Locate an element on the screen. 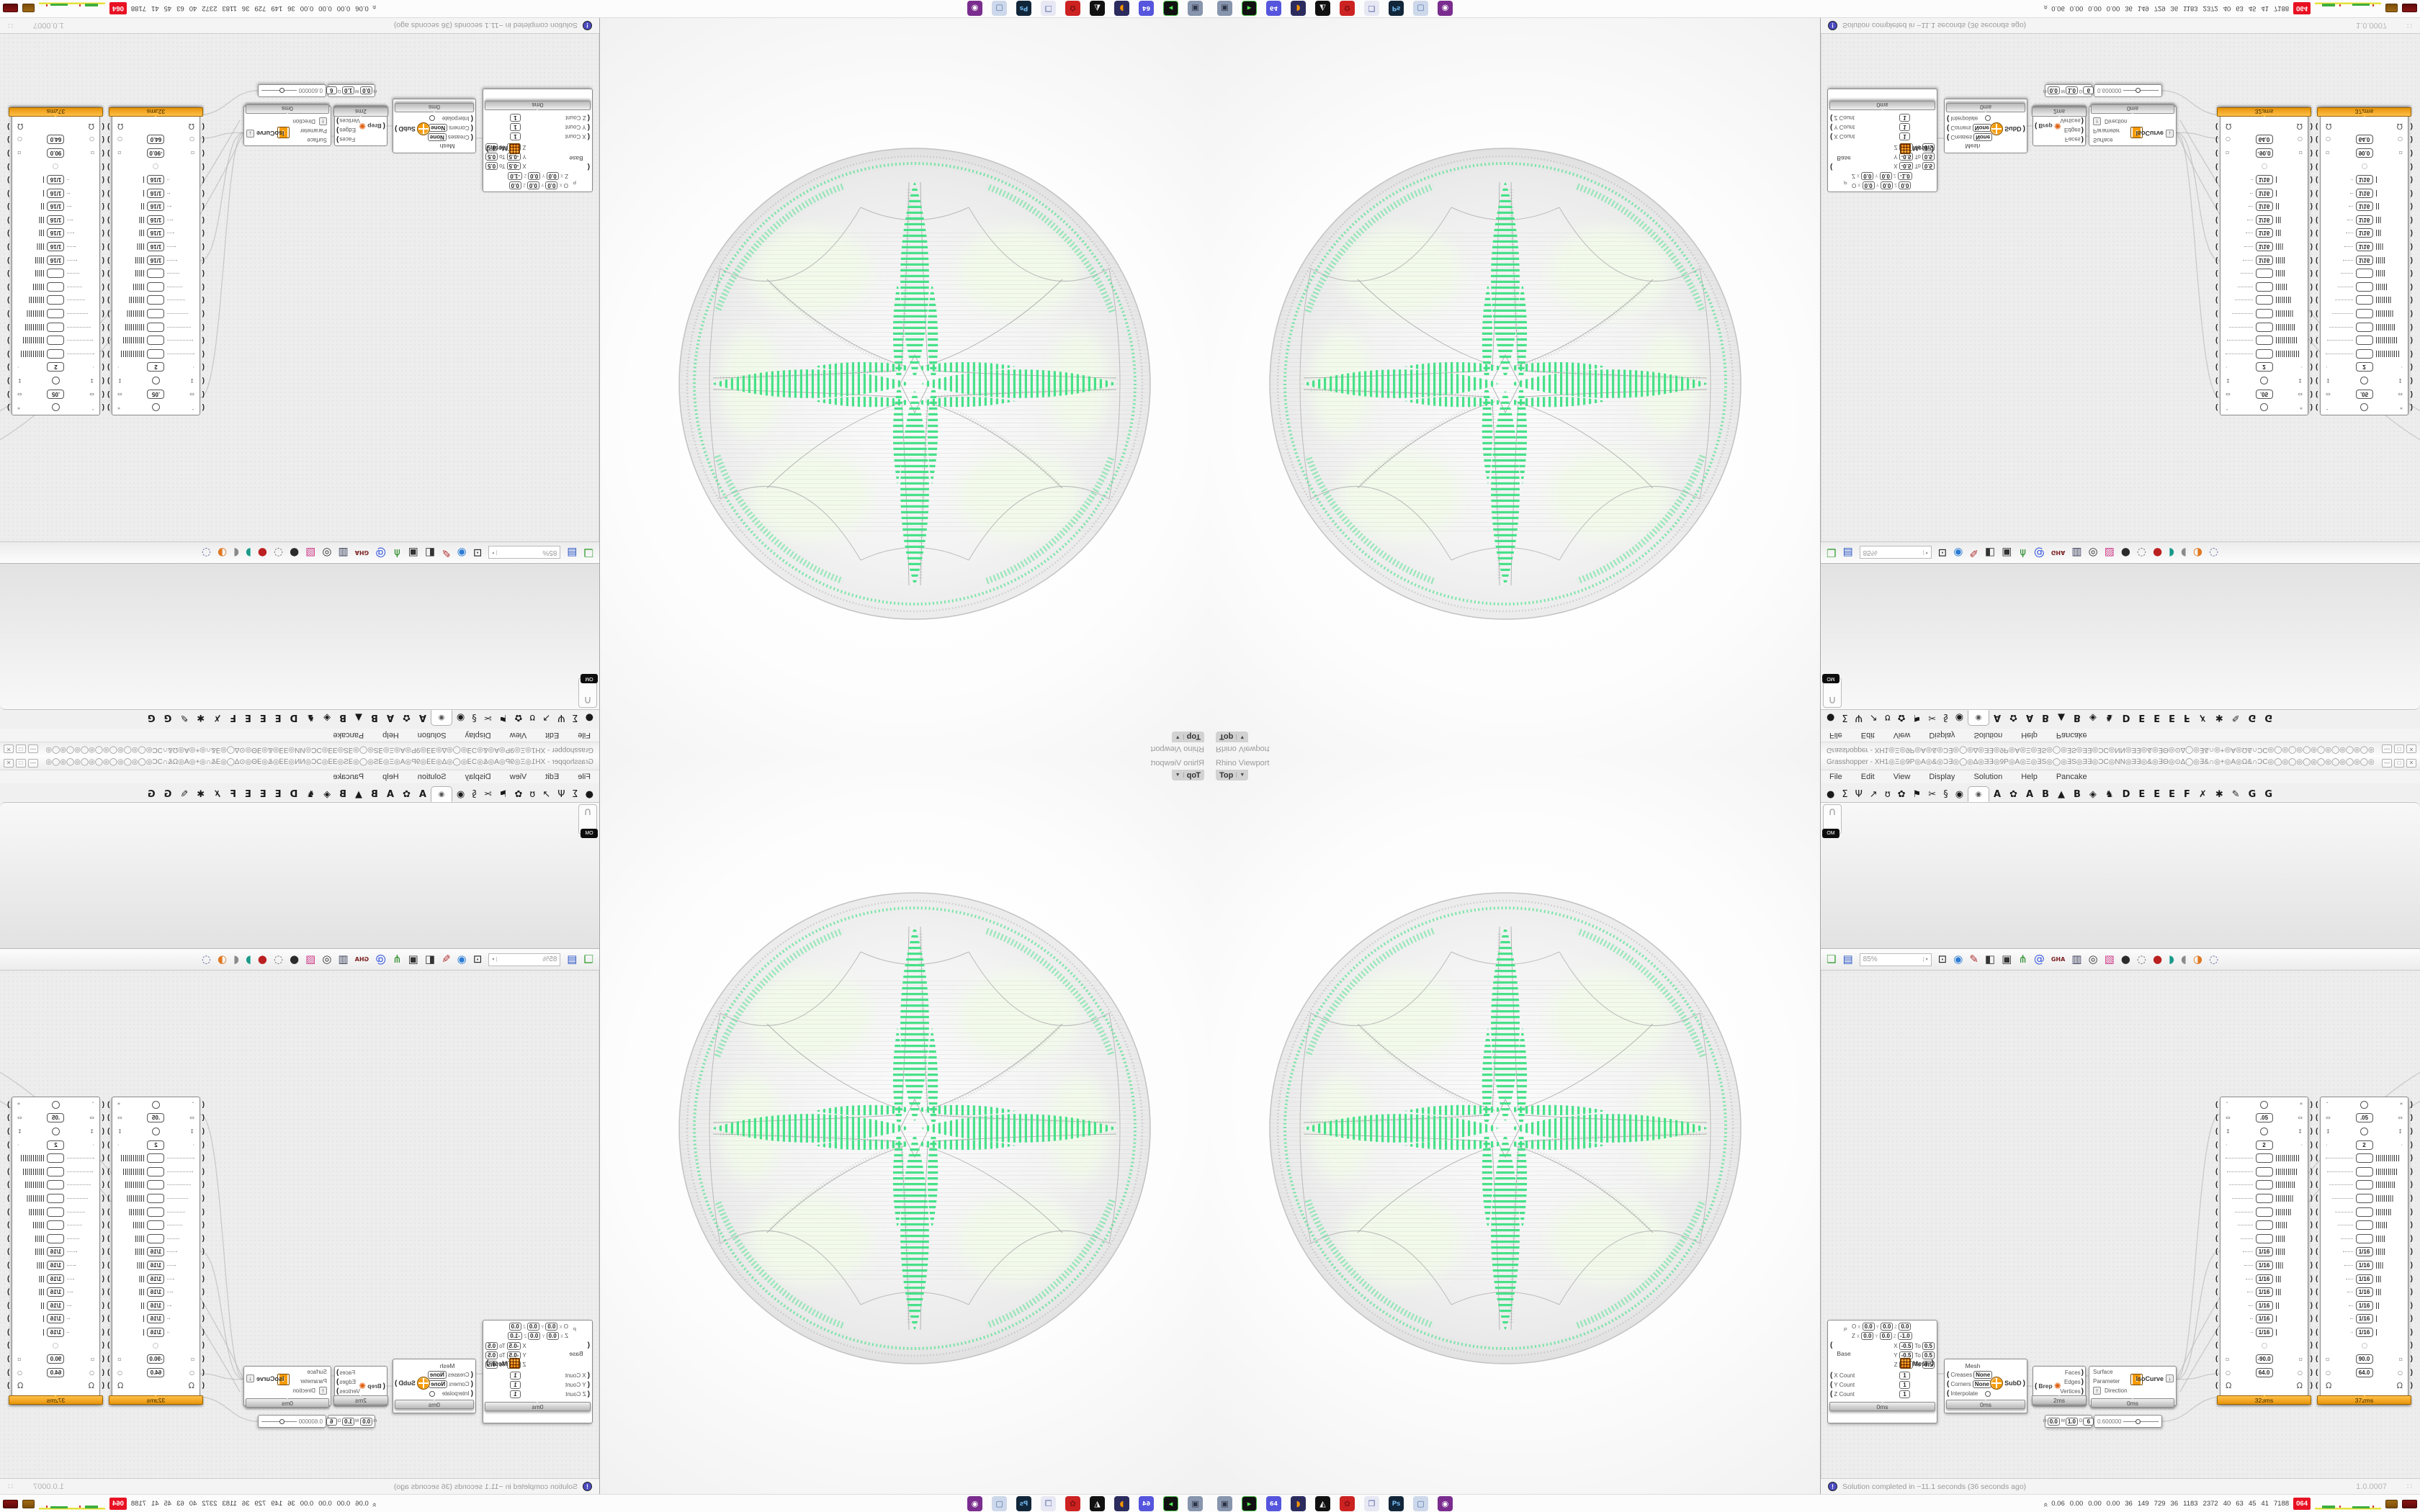 This screenshot has width=2420, height=1512. count-value: 1 is located at coordinates (515, 127).